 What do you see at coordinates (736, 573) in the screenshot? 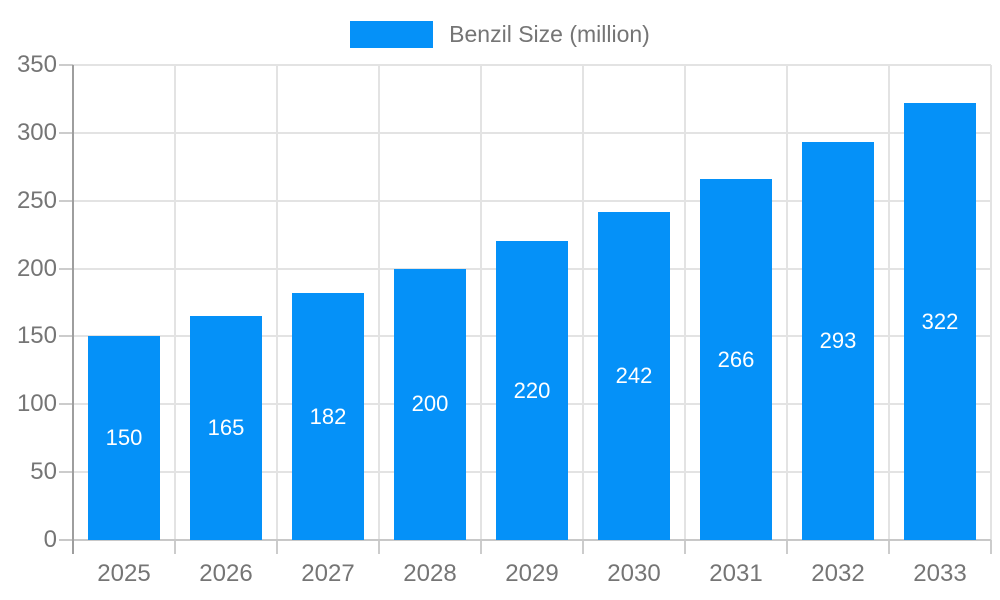
I see `x-tick-label: 2031` at bounding box center [736, 573].